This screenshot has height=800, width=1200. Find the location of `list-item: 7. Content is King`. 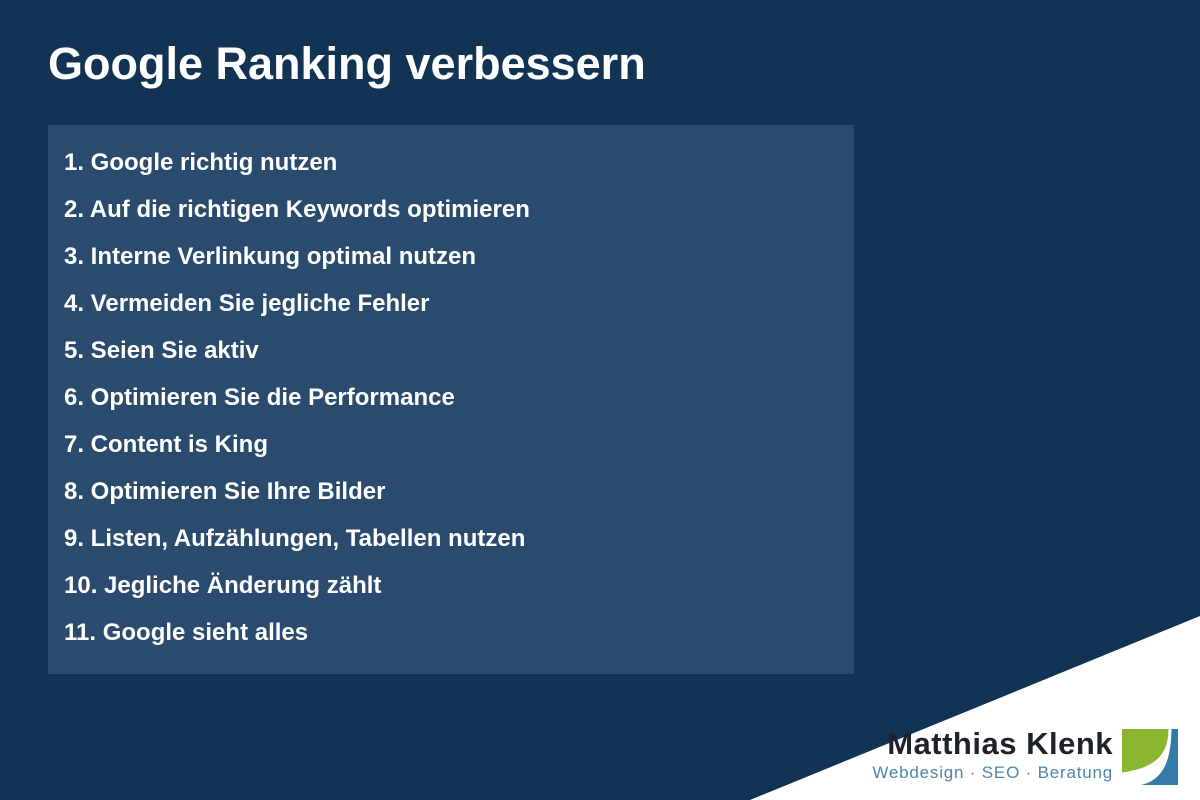

list-item: 7. Content is King is located at coordinates (166, 444).